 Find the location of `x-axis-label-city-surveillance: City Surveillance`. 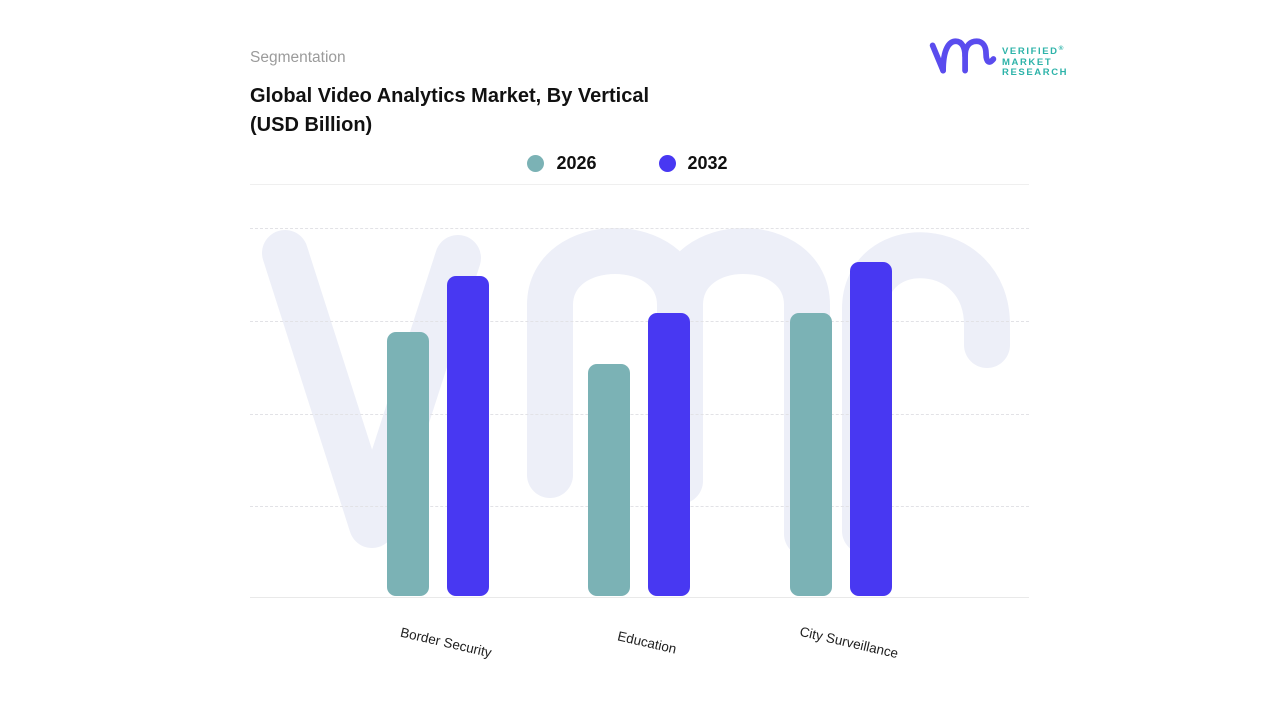

x-axis-label-city-surveillance: City Surveillance is located at coordinates (849, 642).